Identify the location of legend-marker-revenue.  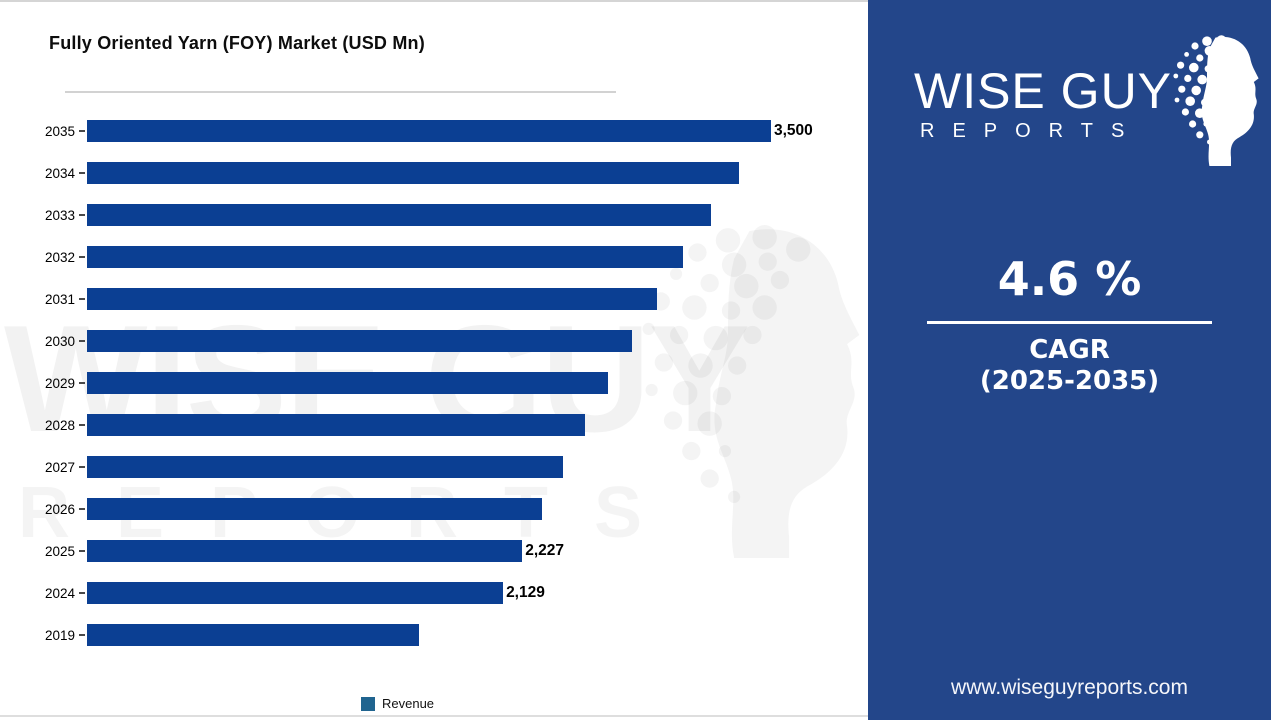
(368, 703).